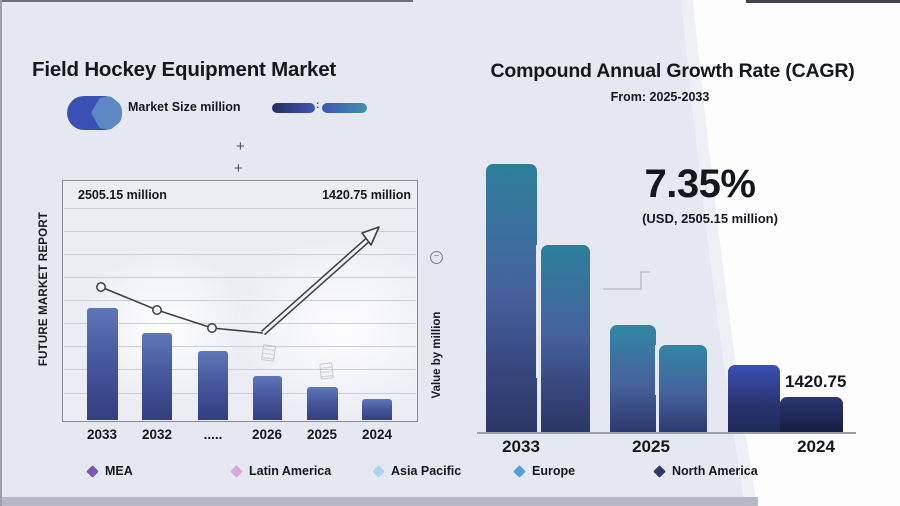  I want to click on cagr-bar-value-label: 1420.75, so click(816, 381).